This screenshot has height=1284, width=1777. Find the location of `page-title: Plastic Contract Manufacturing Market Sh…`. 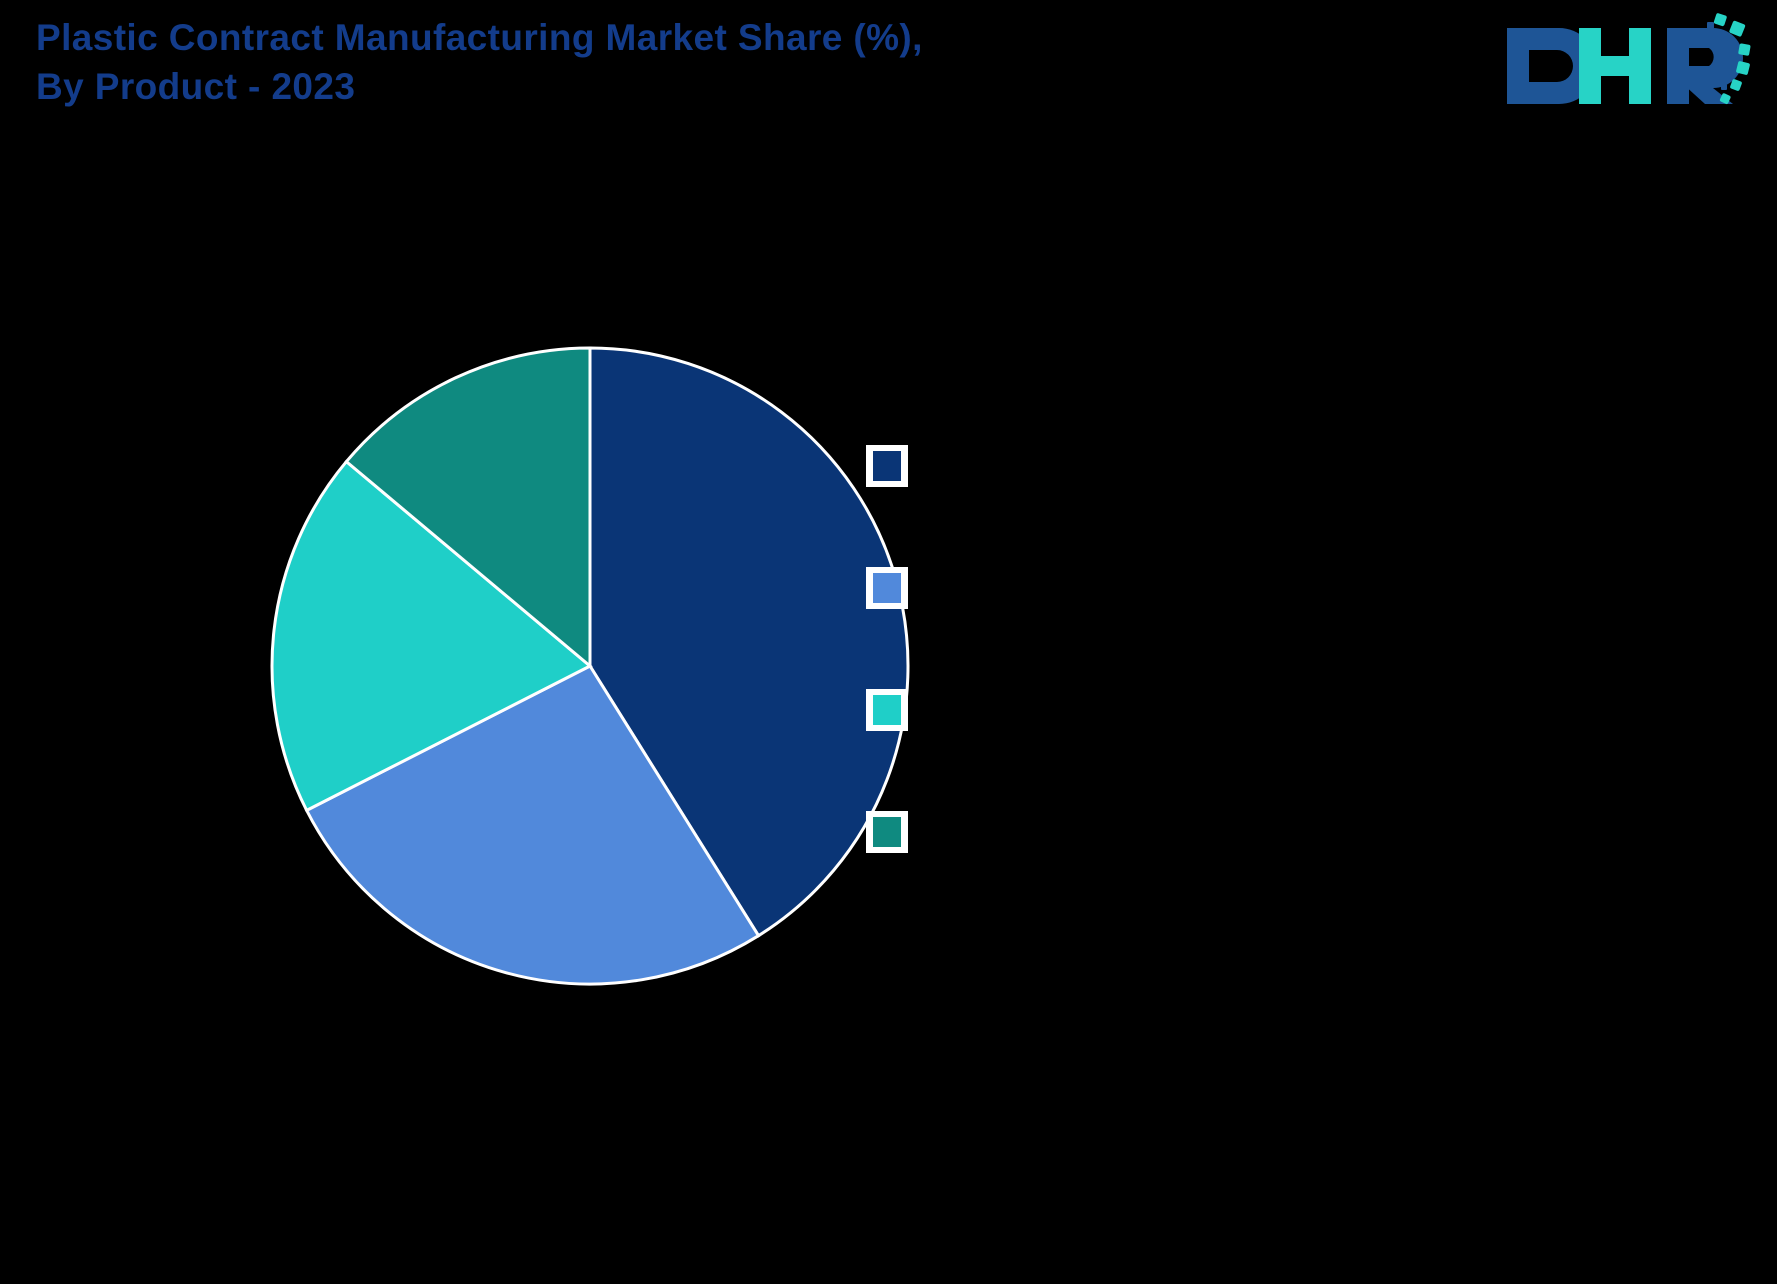

page-title: Plastic Contract Manufacturing Market Sh… is located at coordinates (479, 62).